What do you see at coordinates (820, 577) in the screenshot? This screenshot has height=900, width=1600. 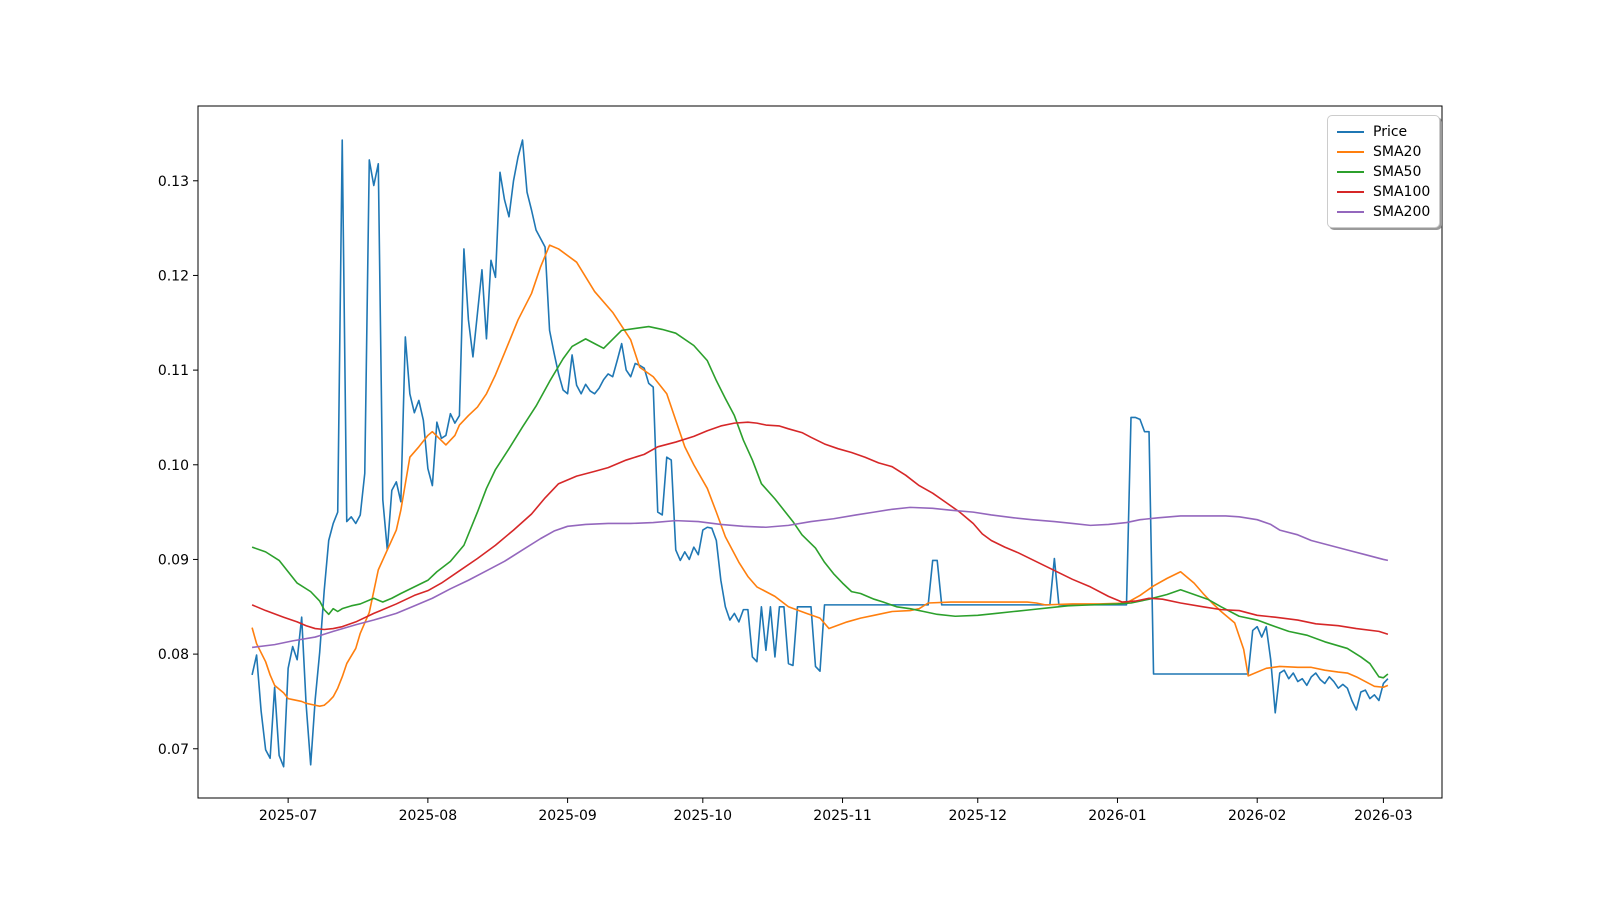 I see `sma200-line` at bounding box center [820, 577].